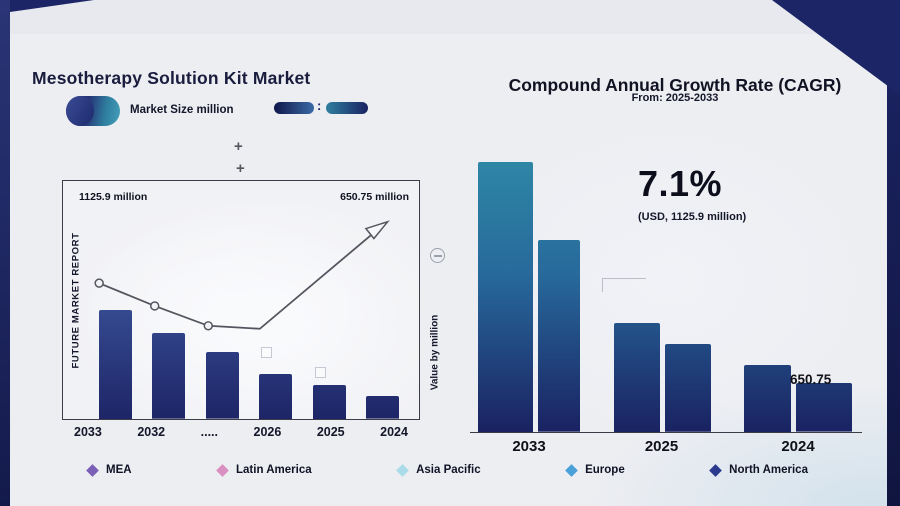  What do you see at coordinates (241, 432) in the screenshot?
I see `market-size-x-axis: 2033 2032..... 2026 2025 2024` at bounding box center [241, 432].